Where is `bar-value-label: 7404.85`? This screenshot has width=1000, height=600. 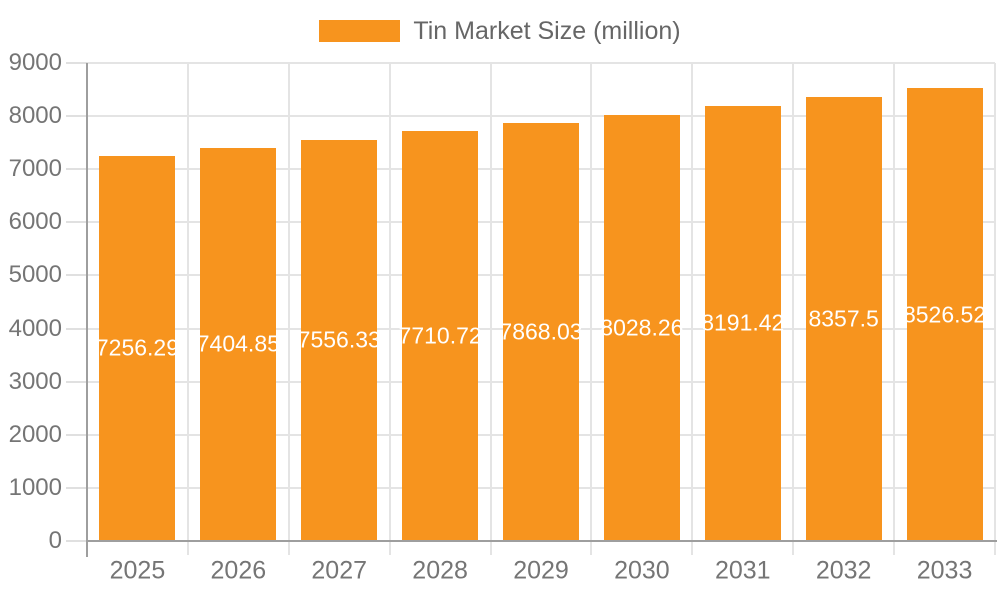 bar-value-label: 7404.85 is located at coordinates (238, 343).